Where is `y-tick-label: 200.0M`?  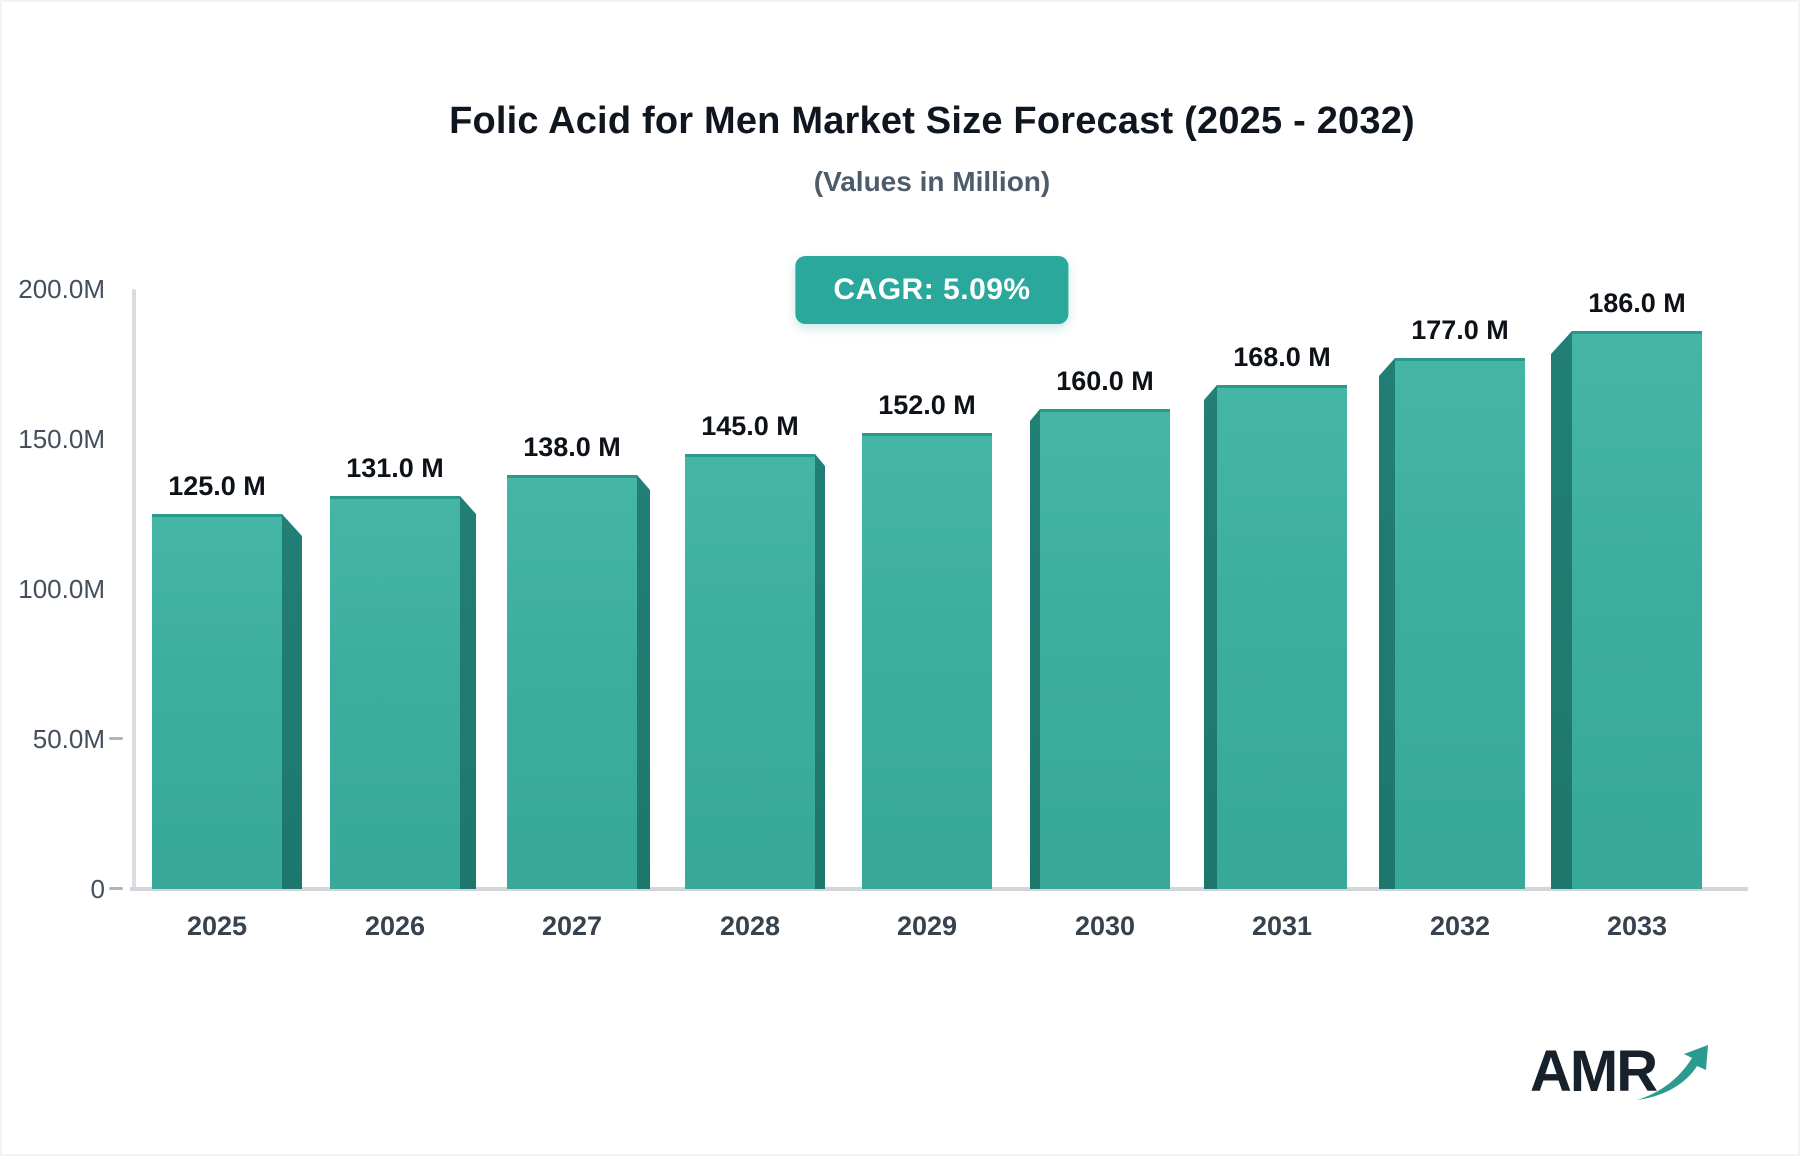 y-tick-label: 200.0M is located at coordinates (61, 289).